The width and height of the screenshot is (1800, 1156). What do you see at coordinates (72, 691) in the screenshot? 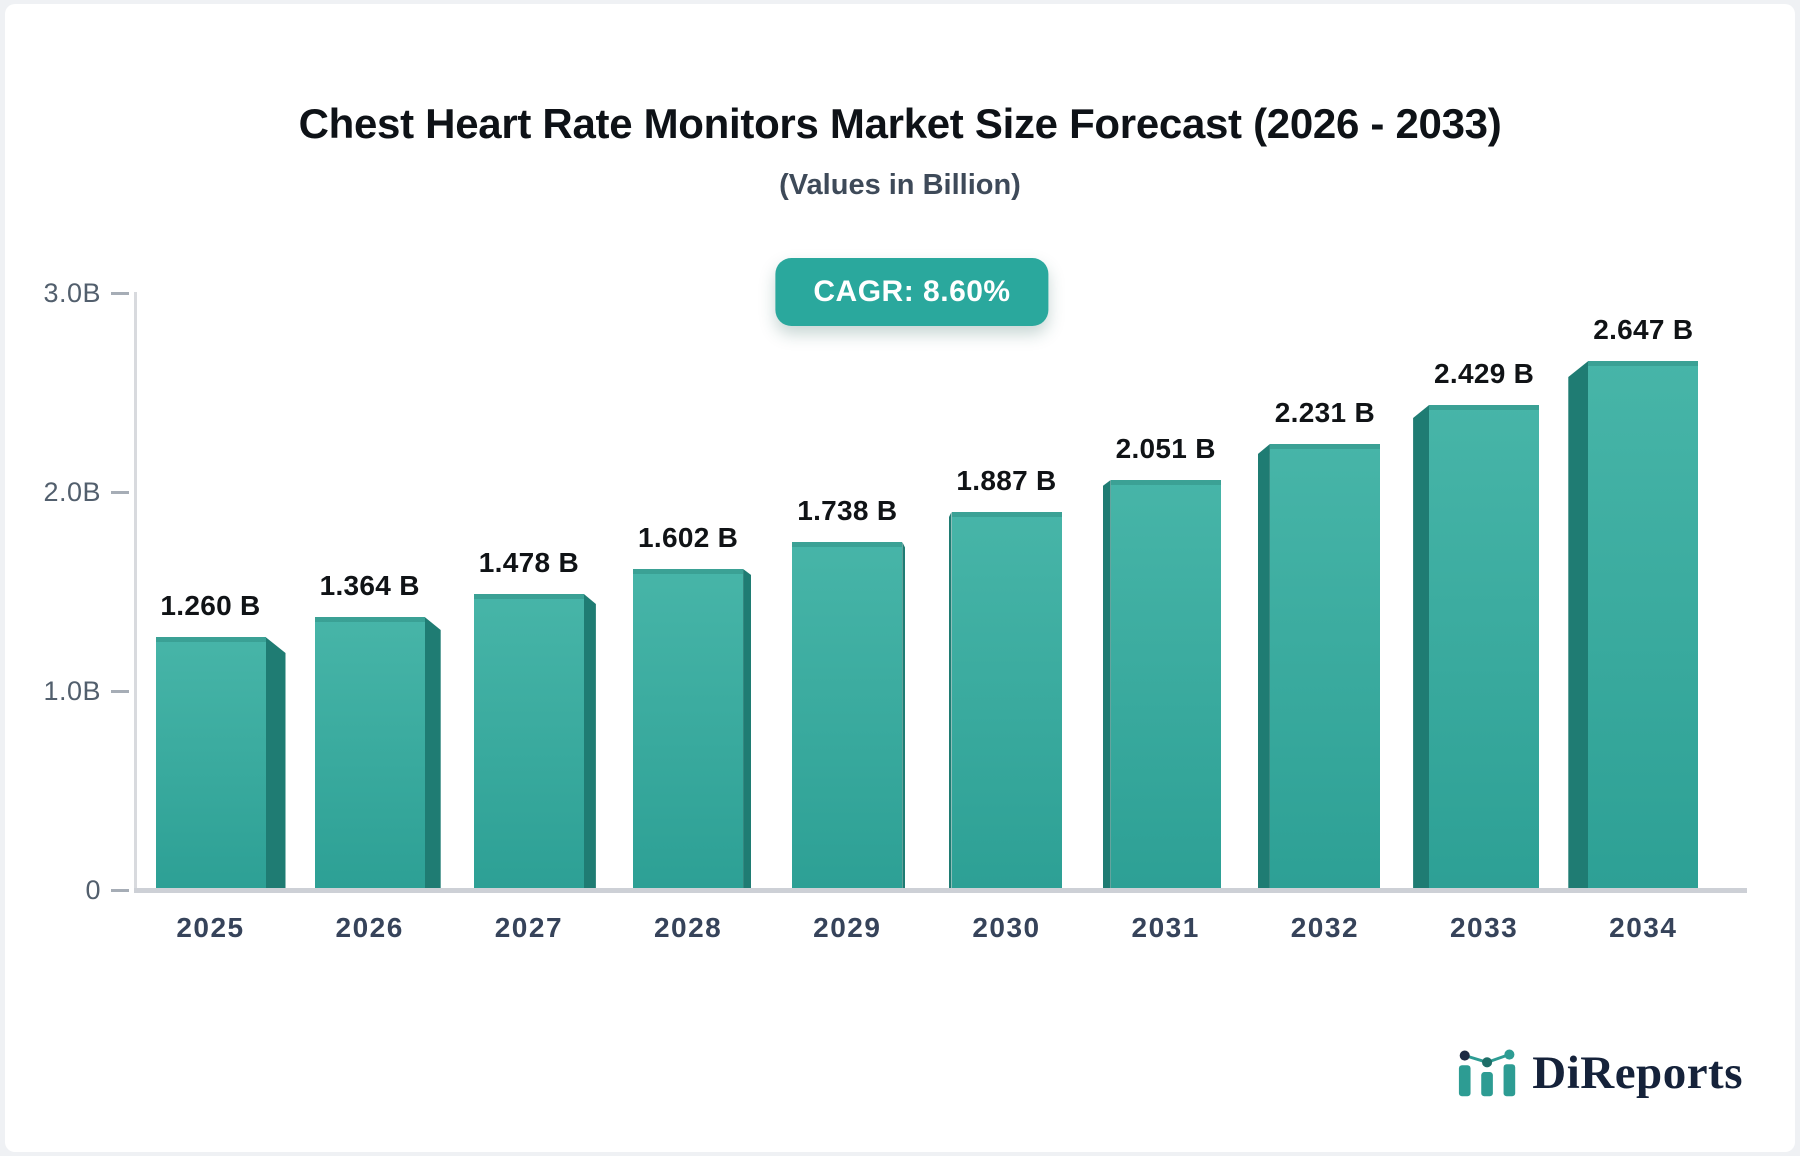
I see `y-tick-label-1: 1.0B` at bounding box center [72, 691].